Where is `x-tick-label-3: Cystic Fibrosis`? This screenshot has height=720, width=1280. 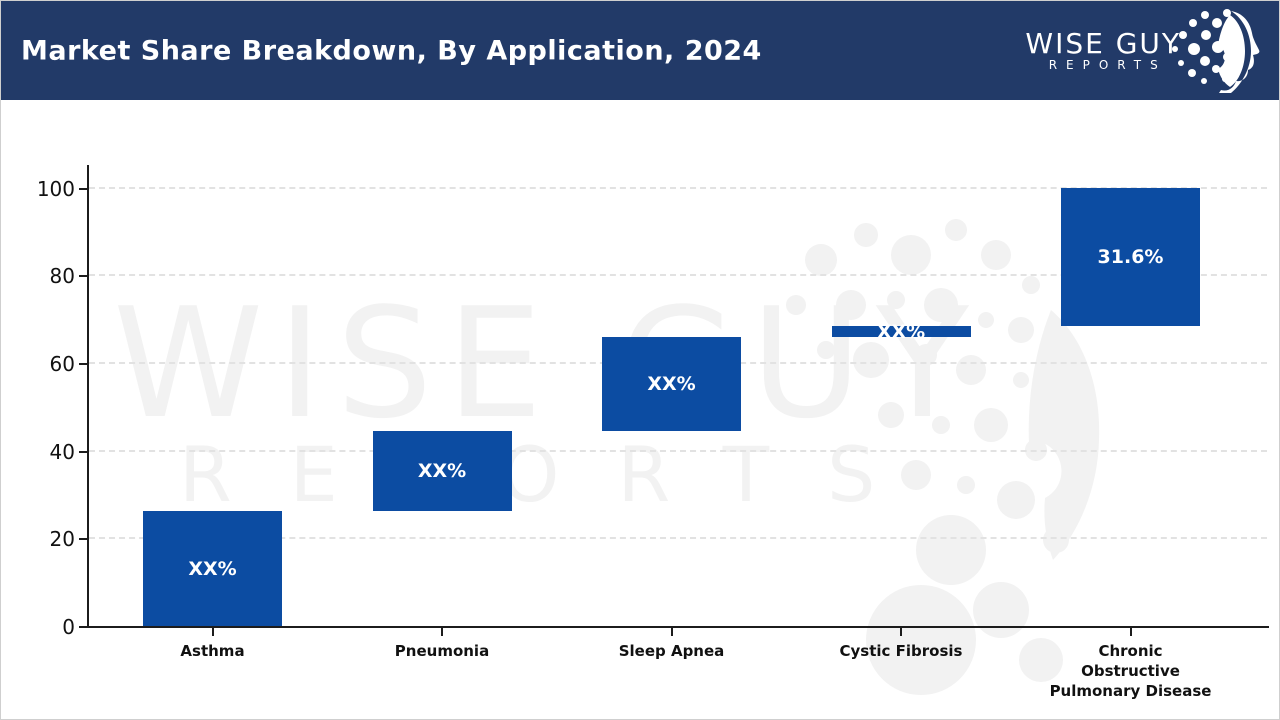
x-tick-label-3: Cystic Fibrosis is located at coordinates (901, 651).